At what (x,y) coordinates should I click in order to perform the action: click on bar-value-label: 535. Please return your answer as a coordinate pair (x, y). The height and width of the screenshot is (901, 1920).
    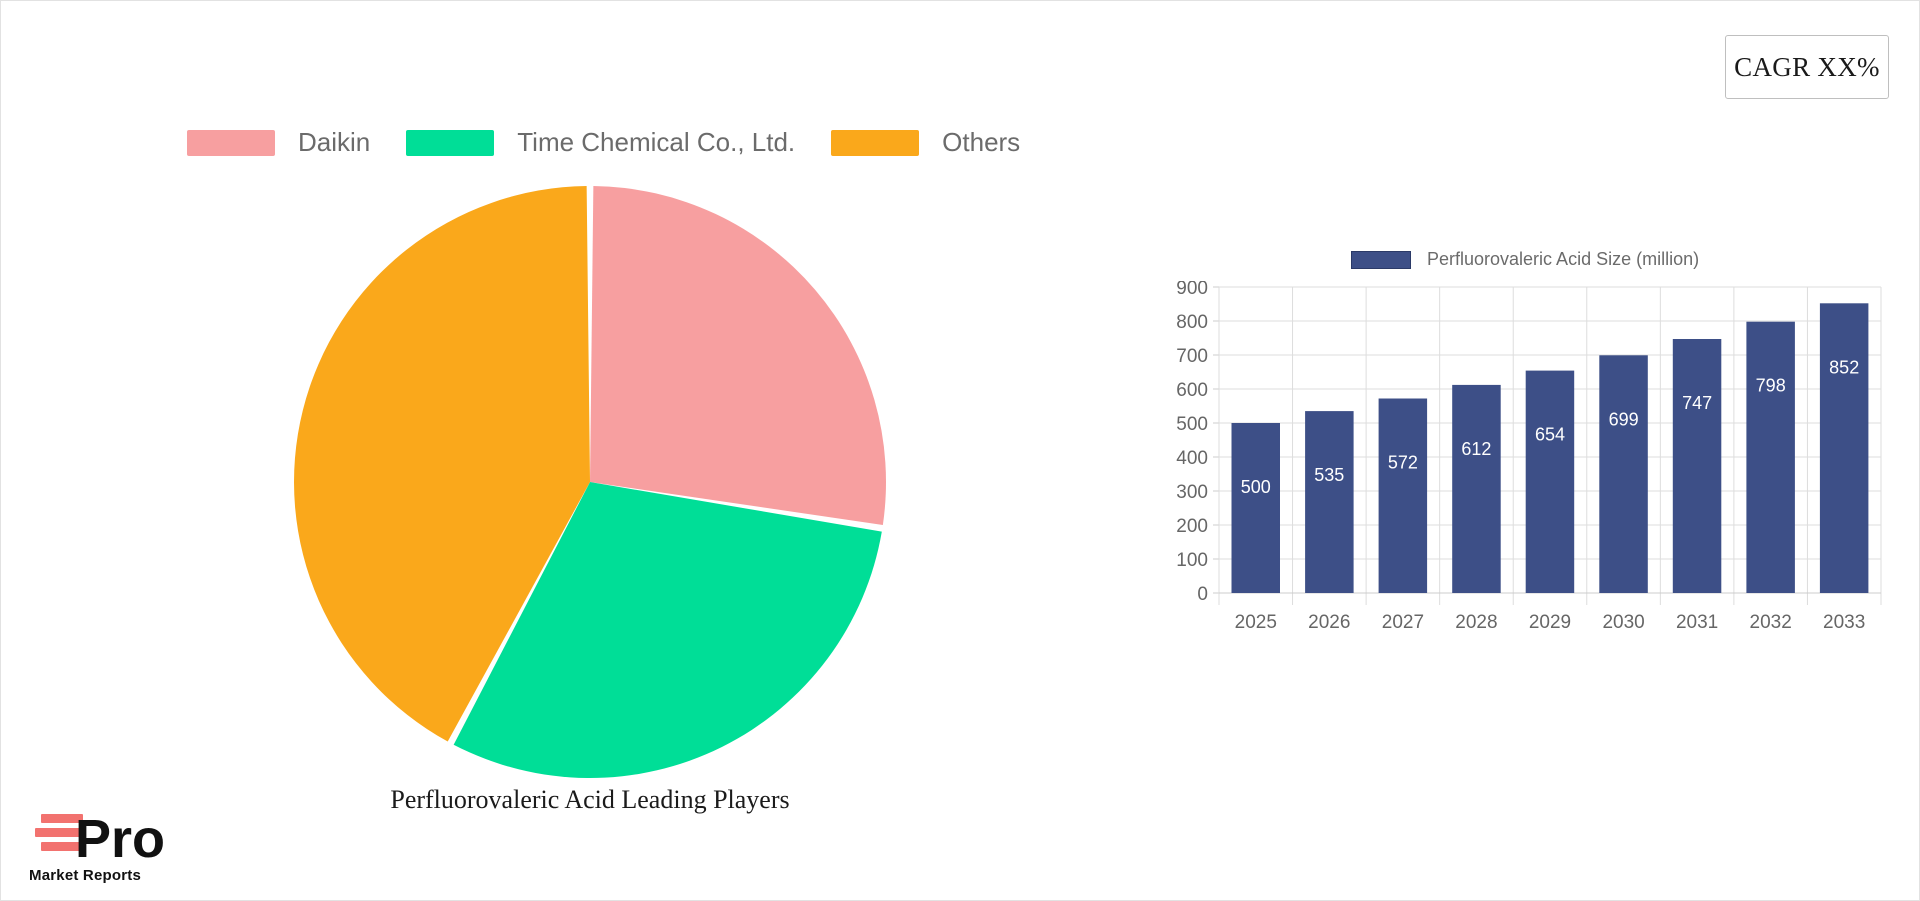
    Looking at the image, I should click on (1329, 475).